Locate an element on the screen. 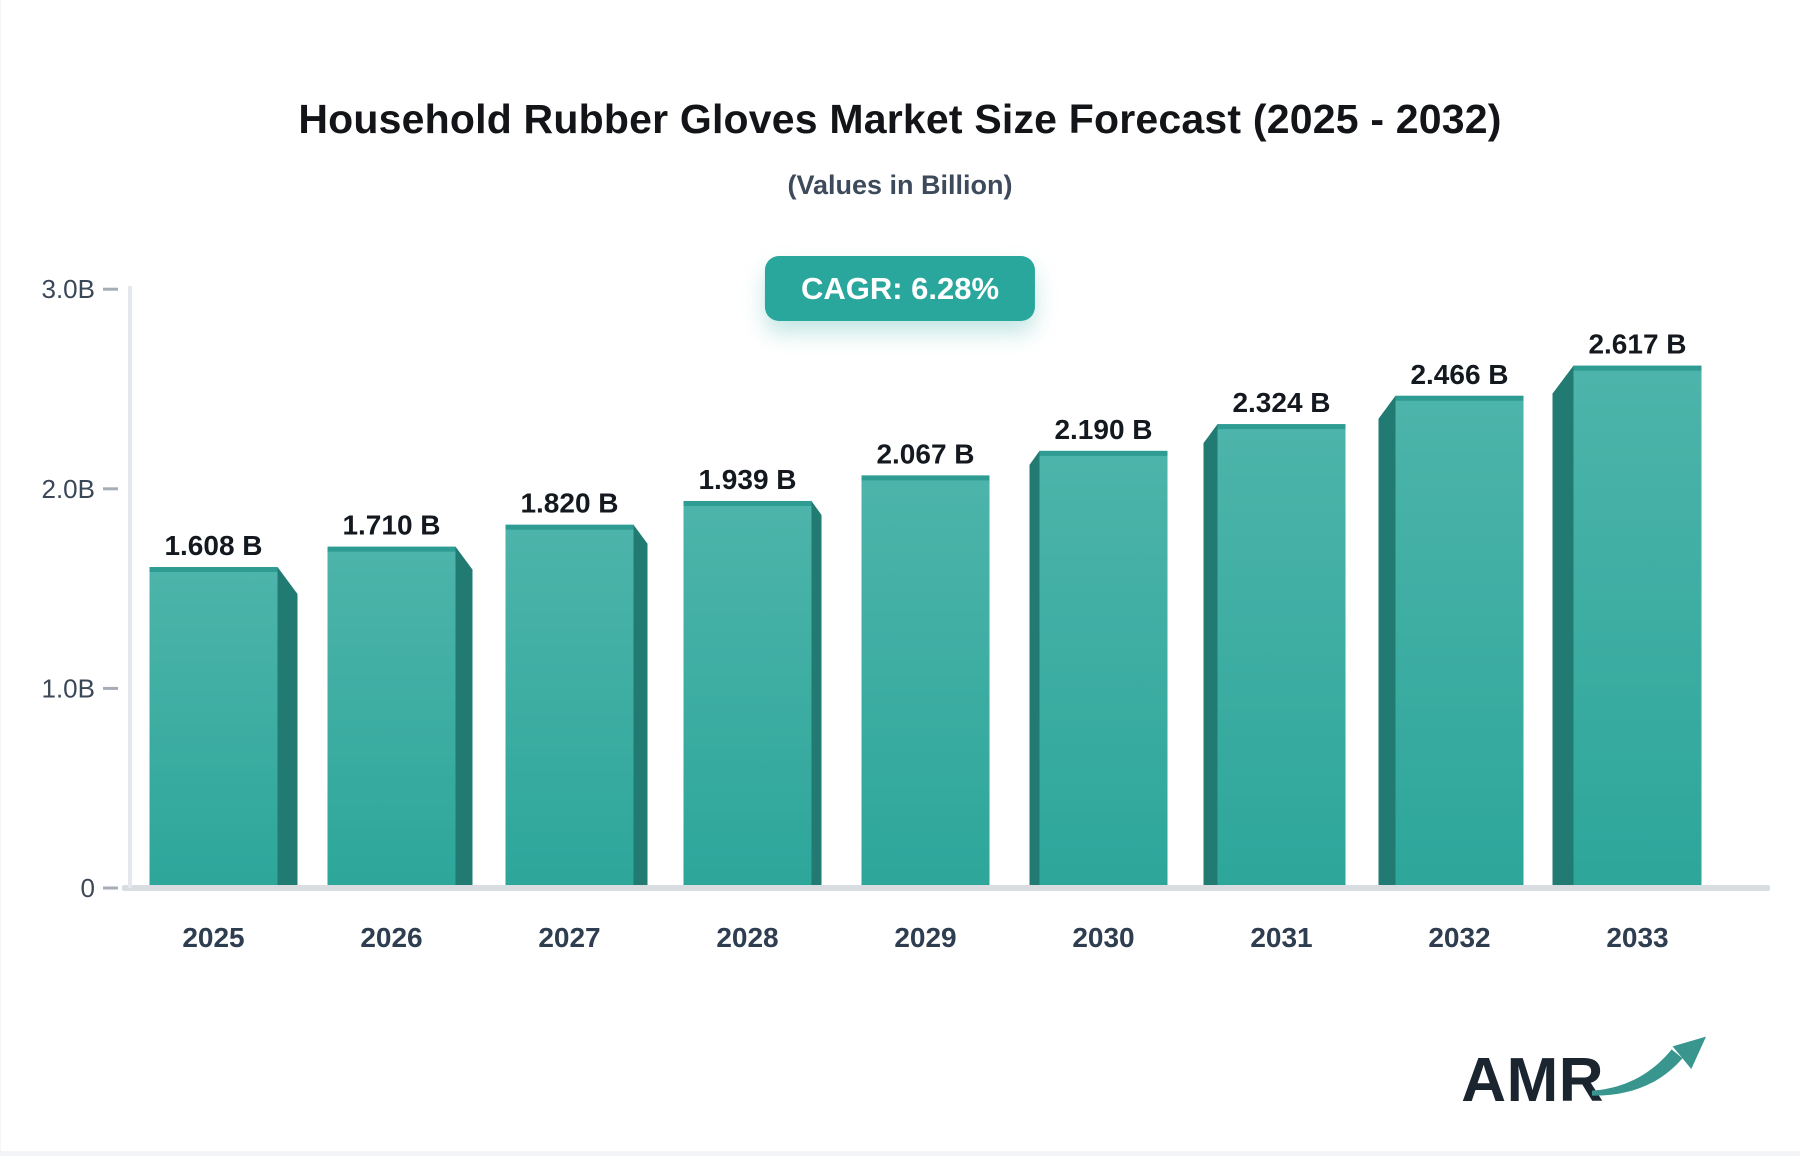 This screenshot has height=1156, width=1800. bar-group-2028: 1.939 B is located at coordinates (752, 676).